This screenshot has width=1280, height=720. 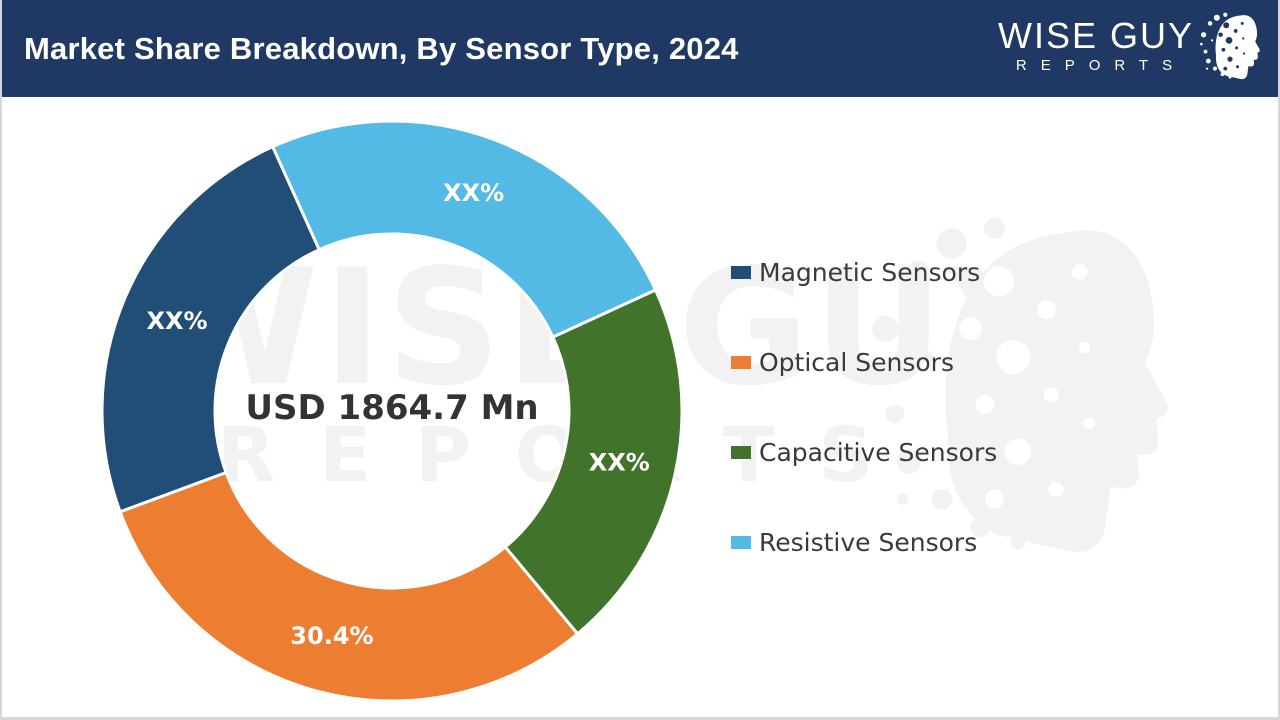 I want to click on legend-swatch-resistive, so click(x=741, y=542).